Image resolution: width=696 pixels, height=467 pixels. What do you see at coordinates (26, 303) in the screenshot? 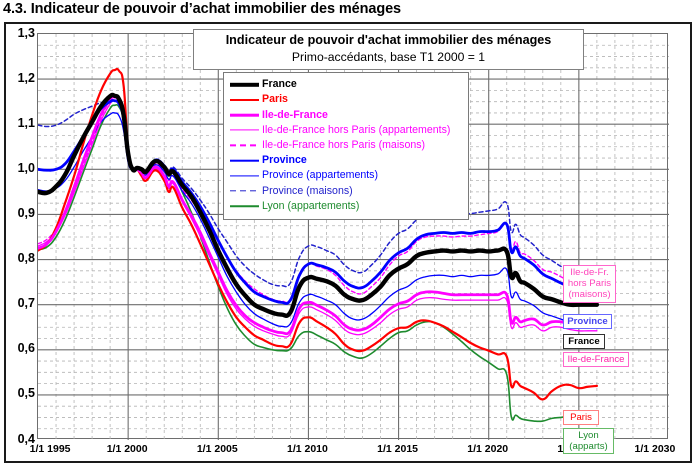
I see `y-tick-label: 0,7` at bounding box center [26, 303].